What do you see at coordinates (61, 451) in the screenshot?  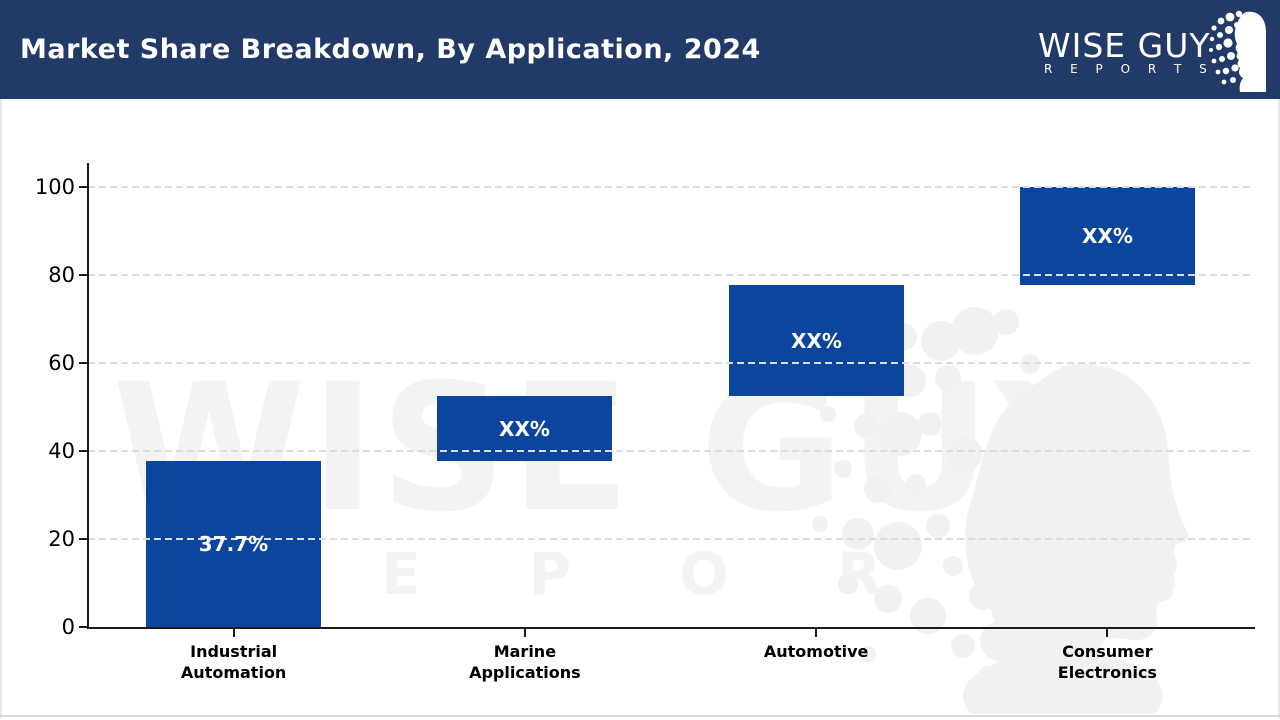 I see `y-tick-label: 40` at bounding box center [61, 451].